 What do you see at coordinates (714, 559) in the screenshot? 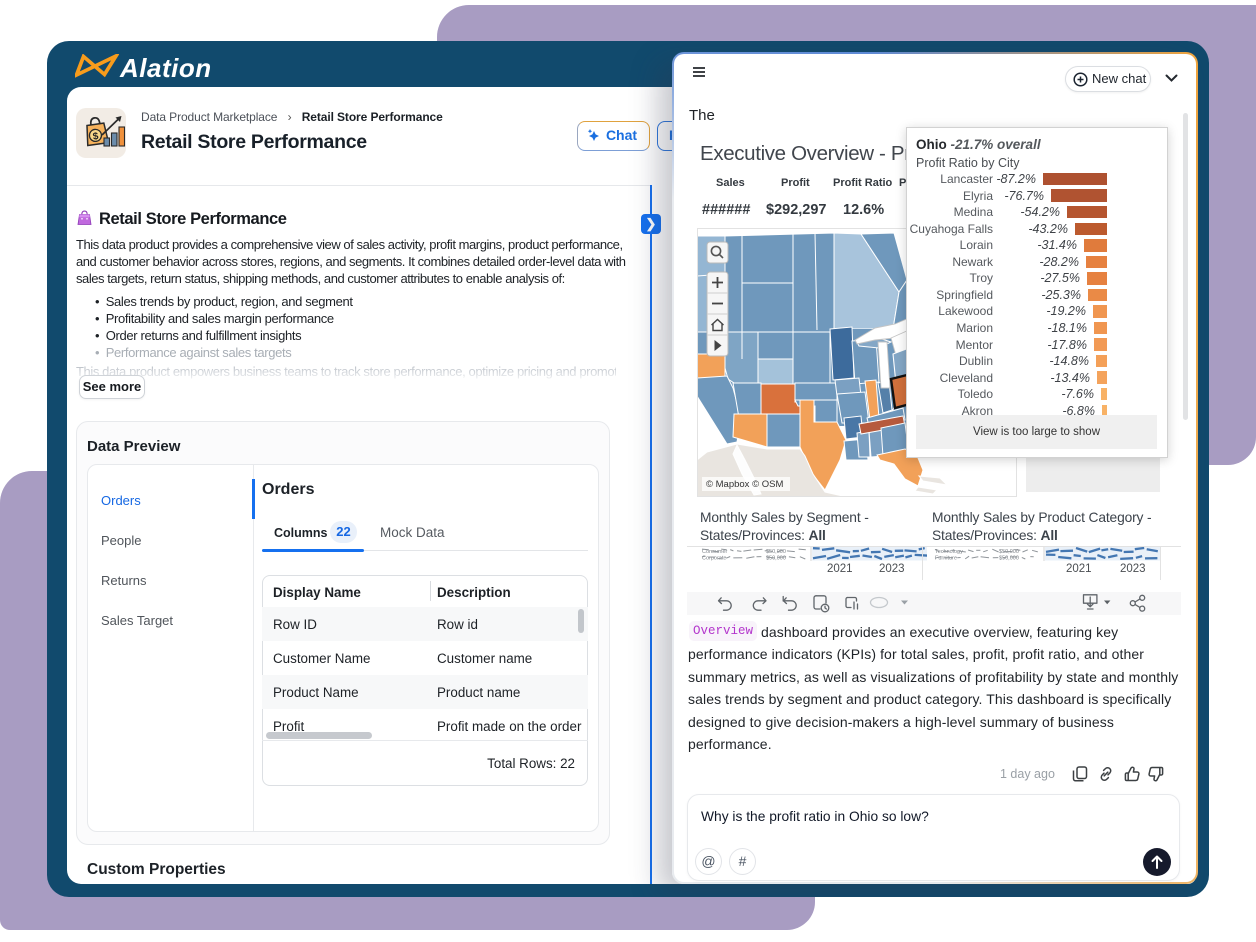
I see `svg-text: Corporate` at bounding box center [714, 559].